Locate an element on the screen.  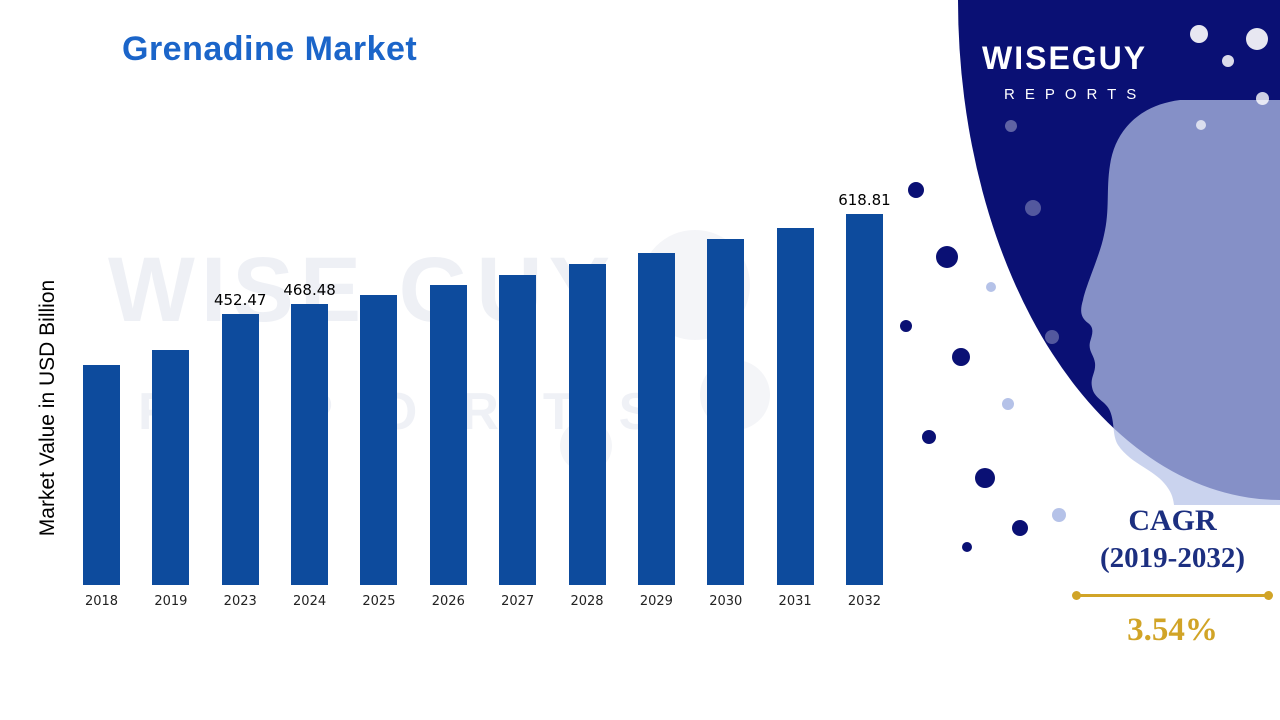
bar-value-label: 452.47 is located at coordinates (240, 300).